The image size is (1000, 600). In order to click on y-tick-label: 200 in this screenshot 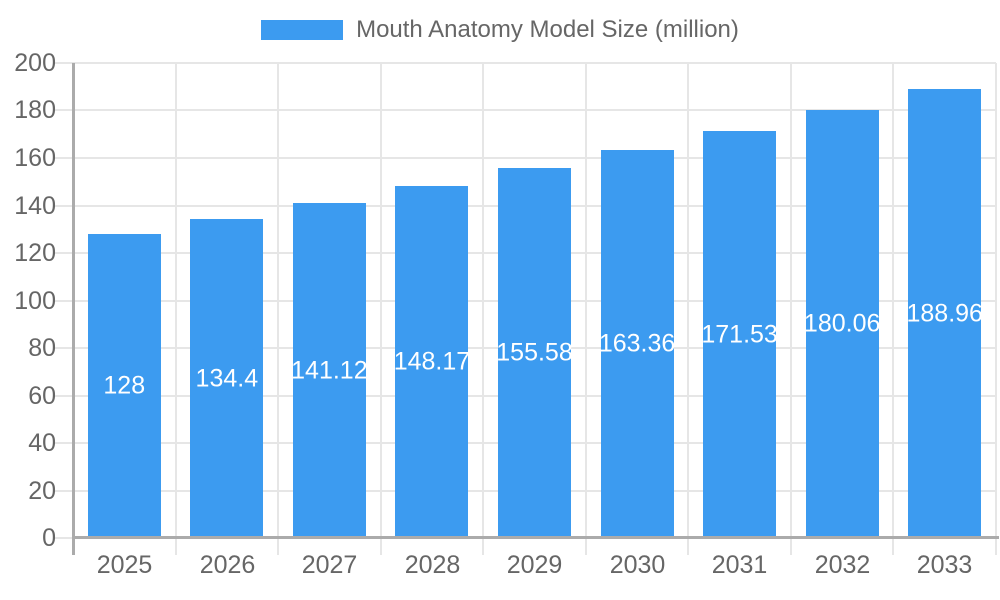, I will do `click(35, 63)`.